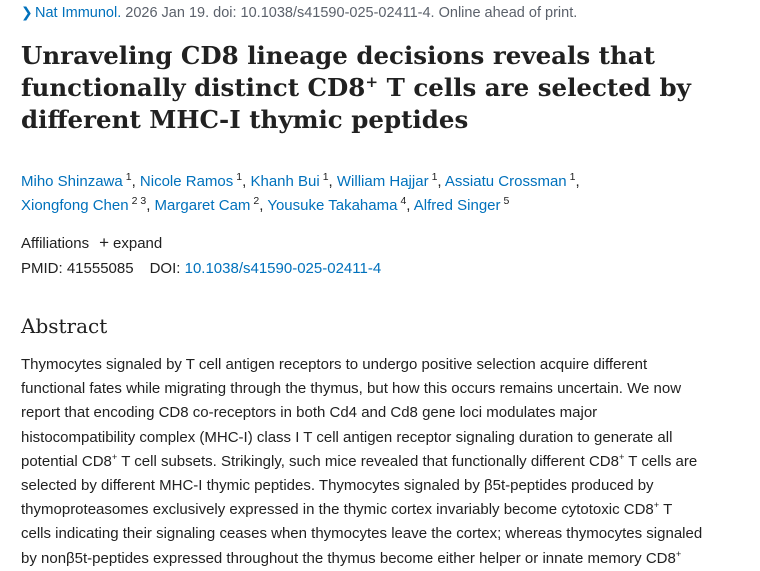 This screenshot has height=571, width=760. Describe the element at coordinates (202, 205) in the screenshot. I see `author-link: Margaret Cam` at that location.